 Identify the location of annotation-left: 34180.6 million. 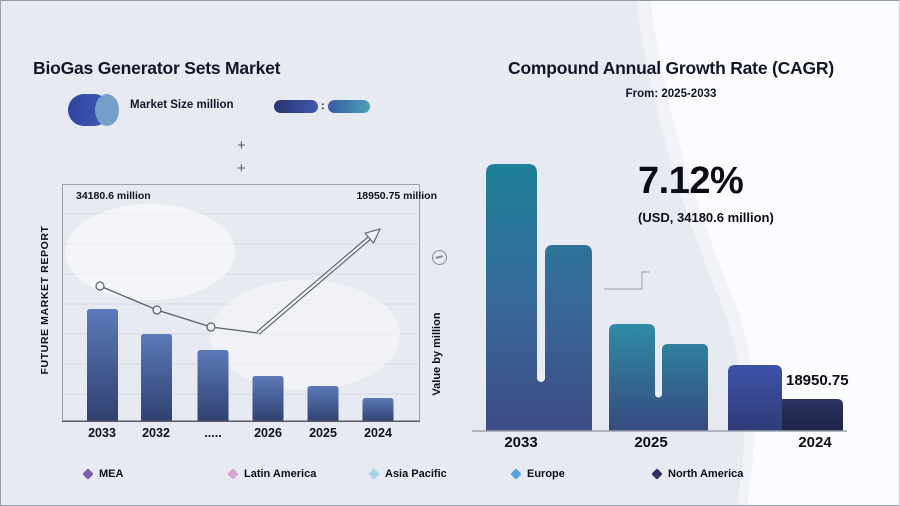
(113, 196).